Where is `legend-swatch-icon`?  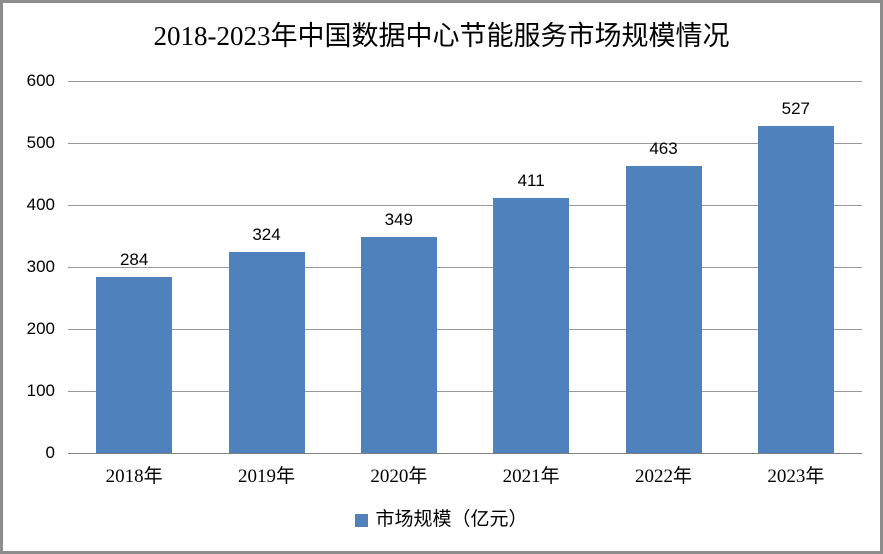
legend-swatch-icon is located at coordinates (362, 520).